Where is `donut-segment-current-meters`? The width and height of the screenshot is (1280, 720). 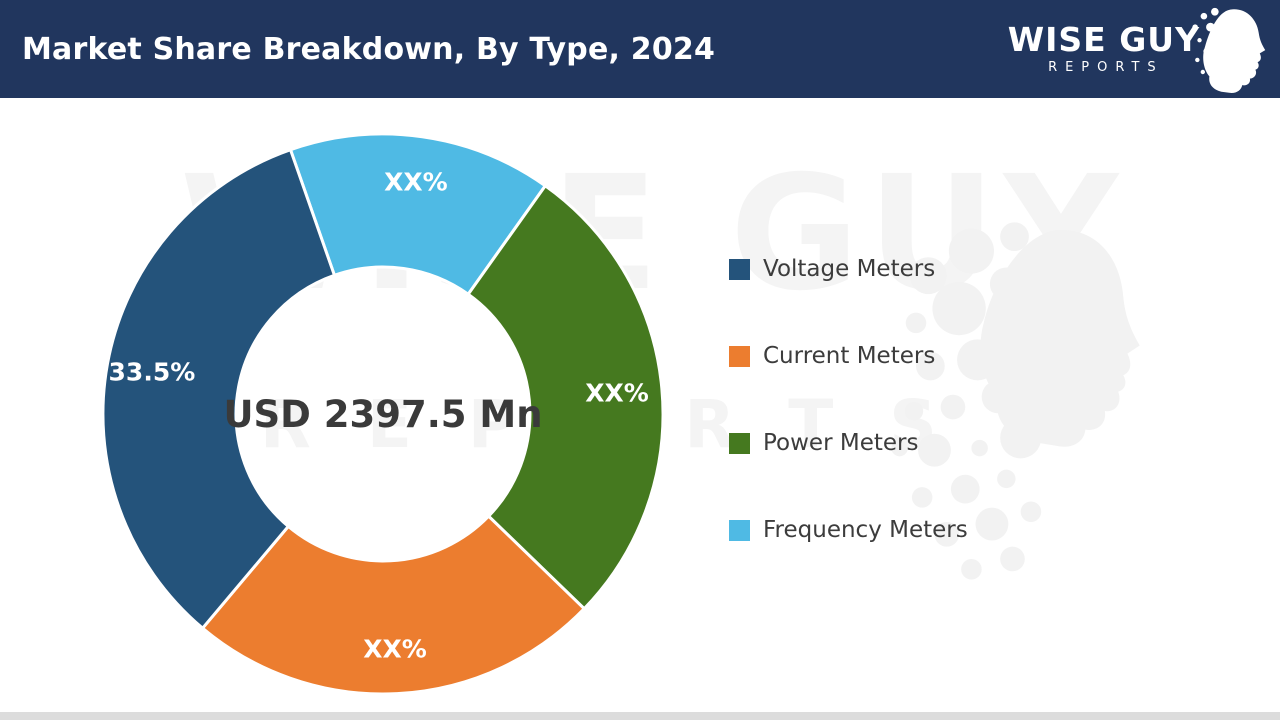
donut-segment-current-meters is located at coordinates (393, 605).